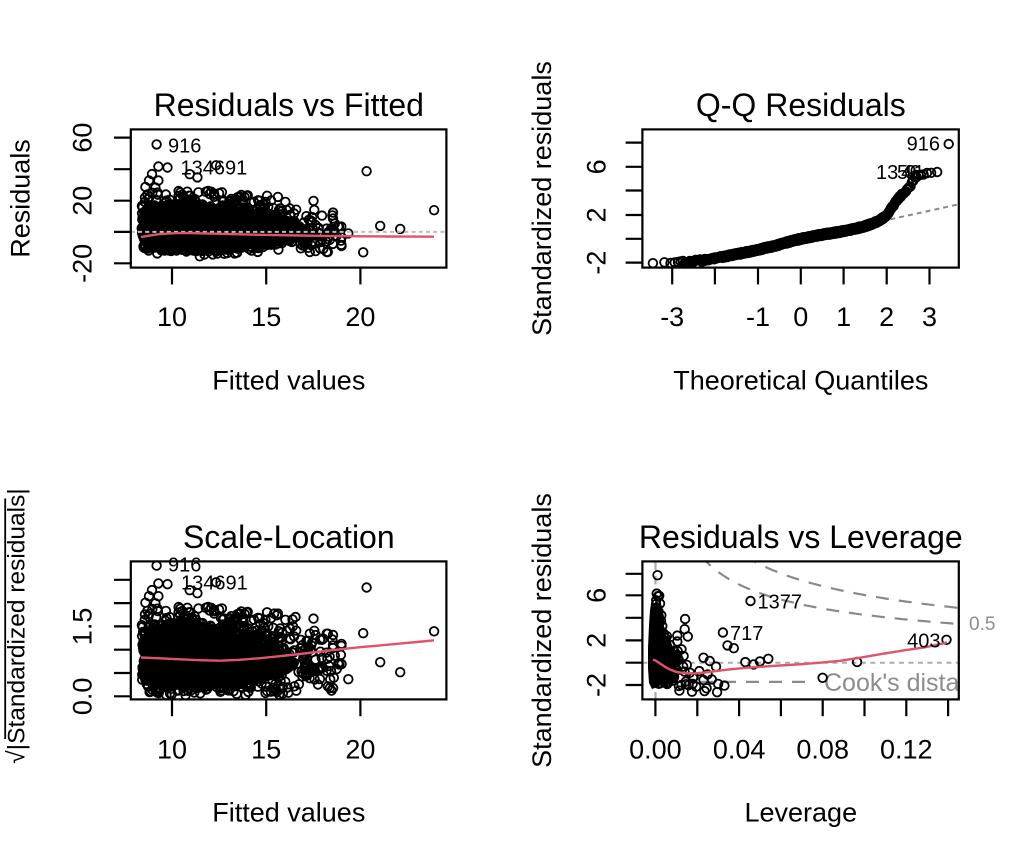 This screenshot has height=862, width=1026. I want to click on svg-text: 60, so click(83, 138).